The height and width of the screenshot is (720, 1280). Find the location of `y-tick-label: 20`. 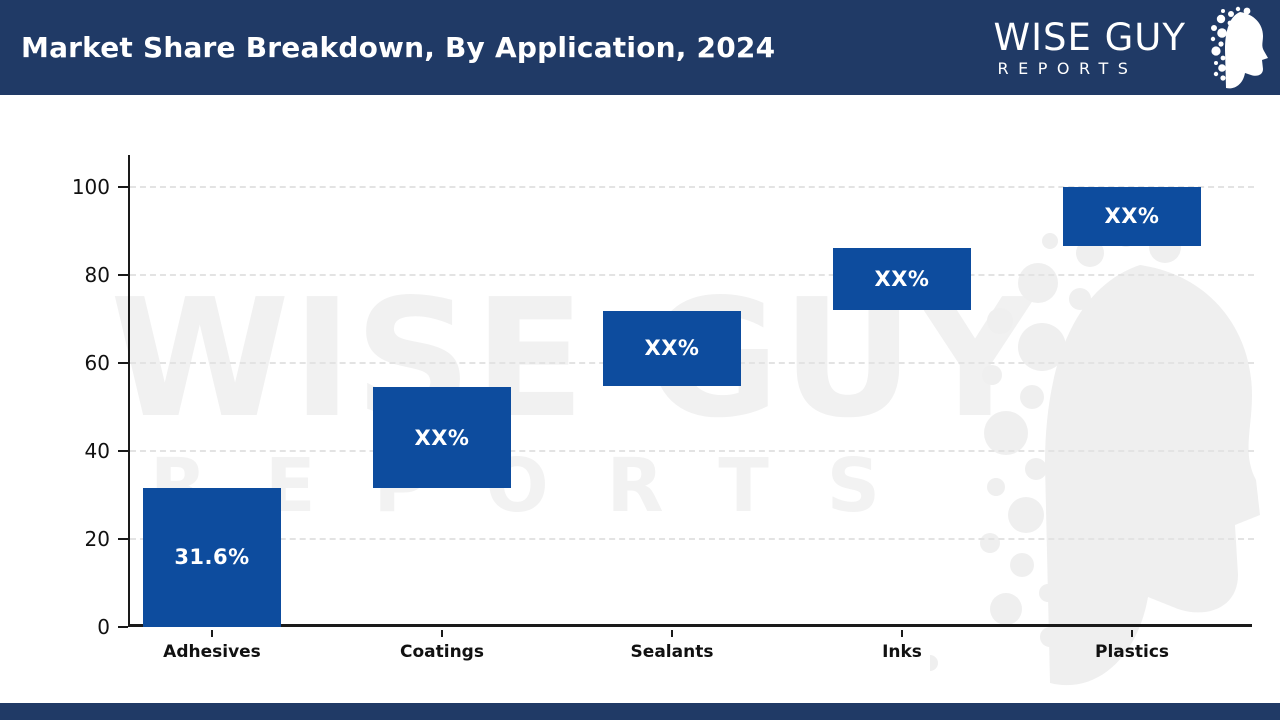

y-tick-label: 20 is located at coordinates (97, 539).